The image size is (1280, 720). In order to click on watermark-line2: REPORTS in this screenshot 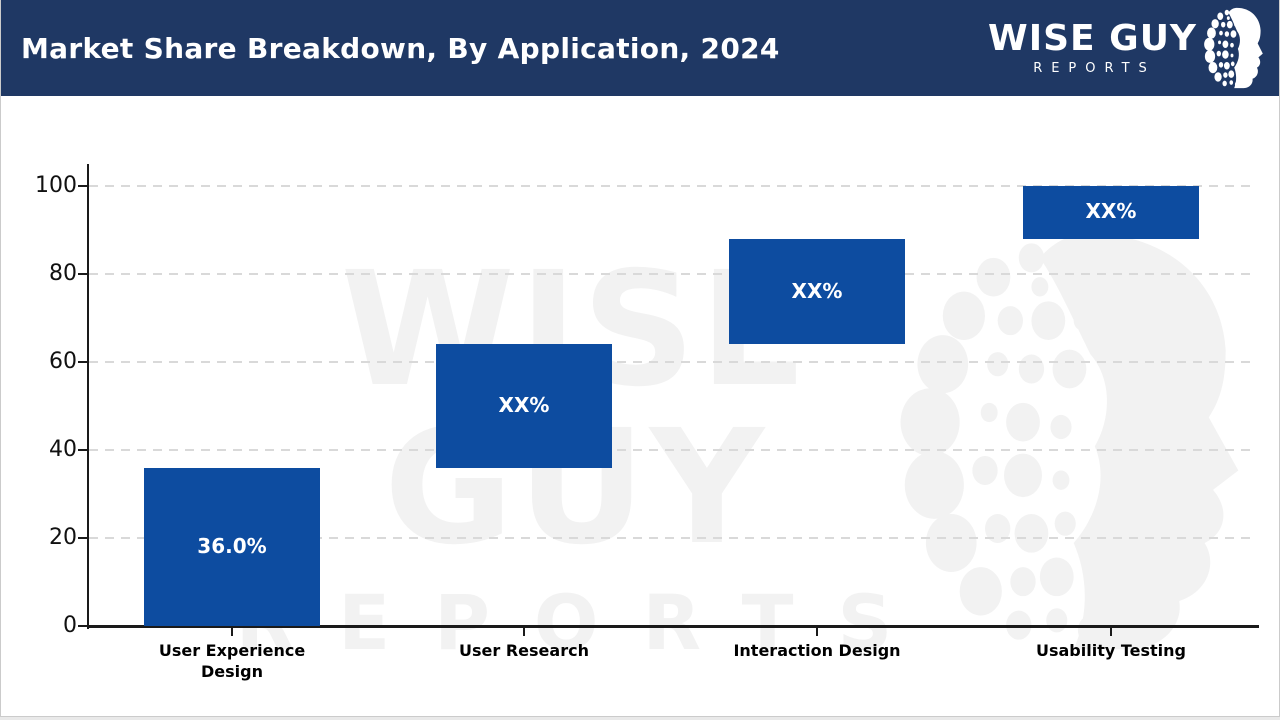, I will do `click(586, 622)`.